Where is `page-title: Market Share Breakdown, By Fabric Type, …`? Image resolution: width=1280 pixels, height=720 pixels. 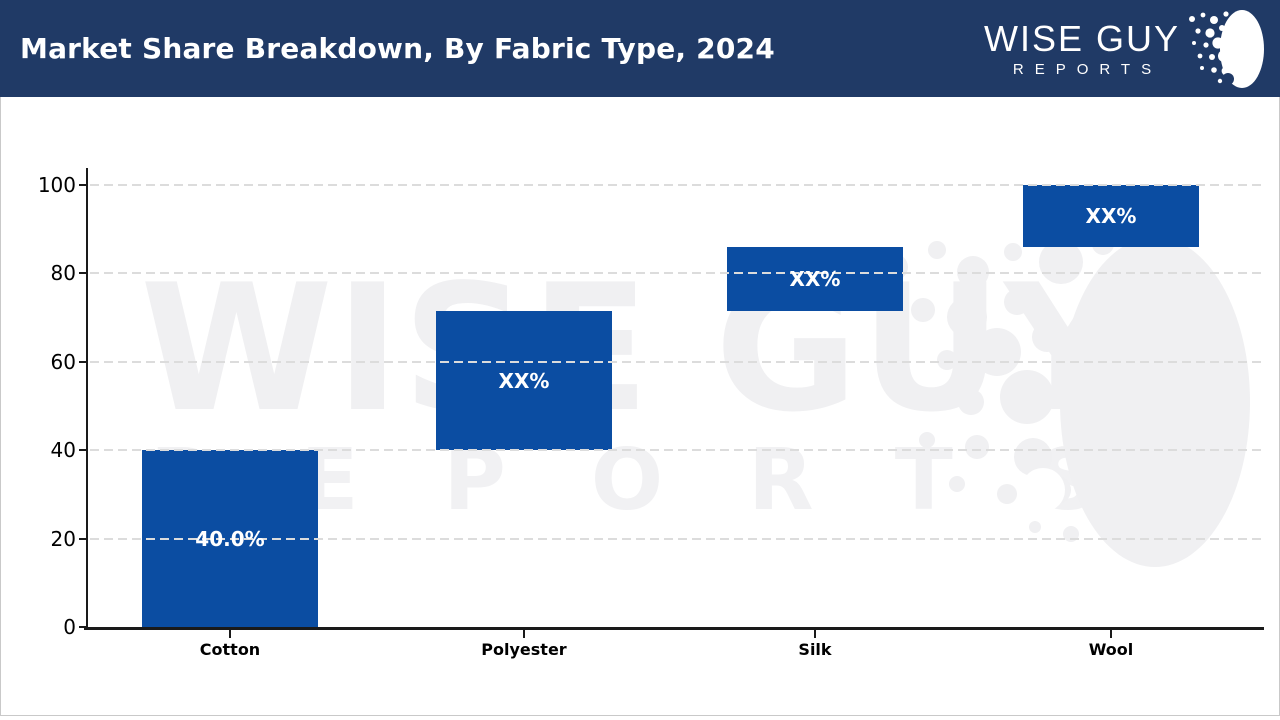
page-title: Market Share Breakdown, By Fabric Type, … is located at coordinates (397, 48).